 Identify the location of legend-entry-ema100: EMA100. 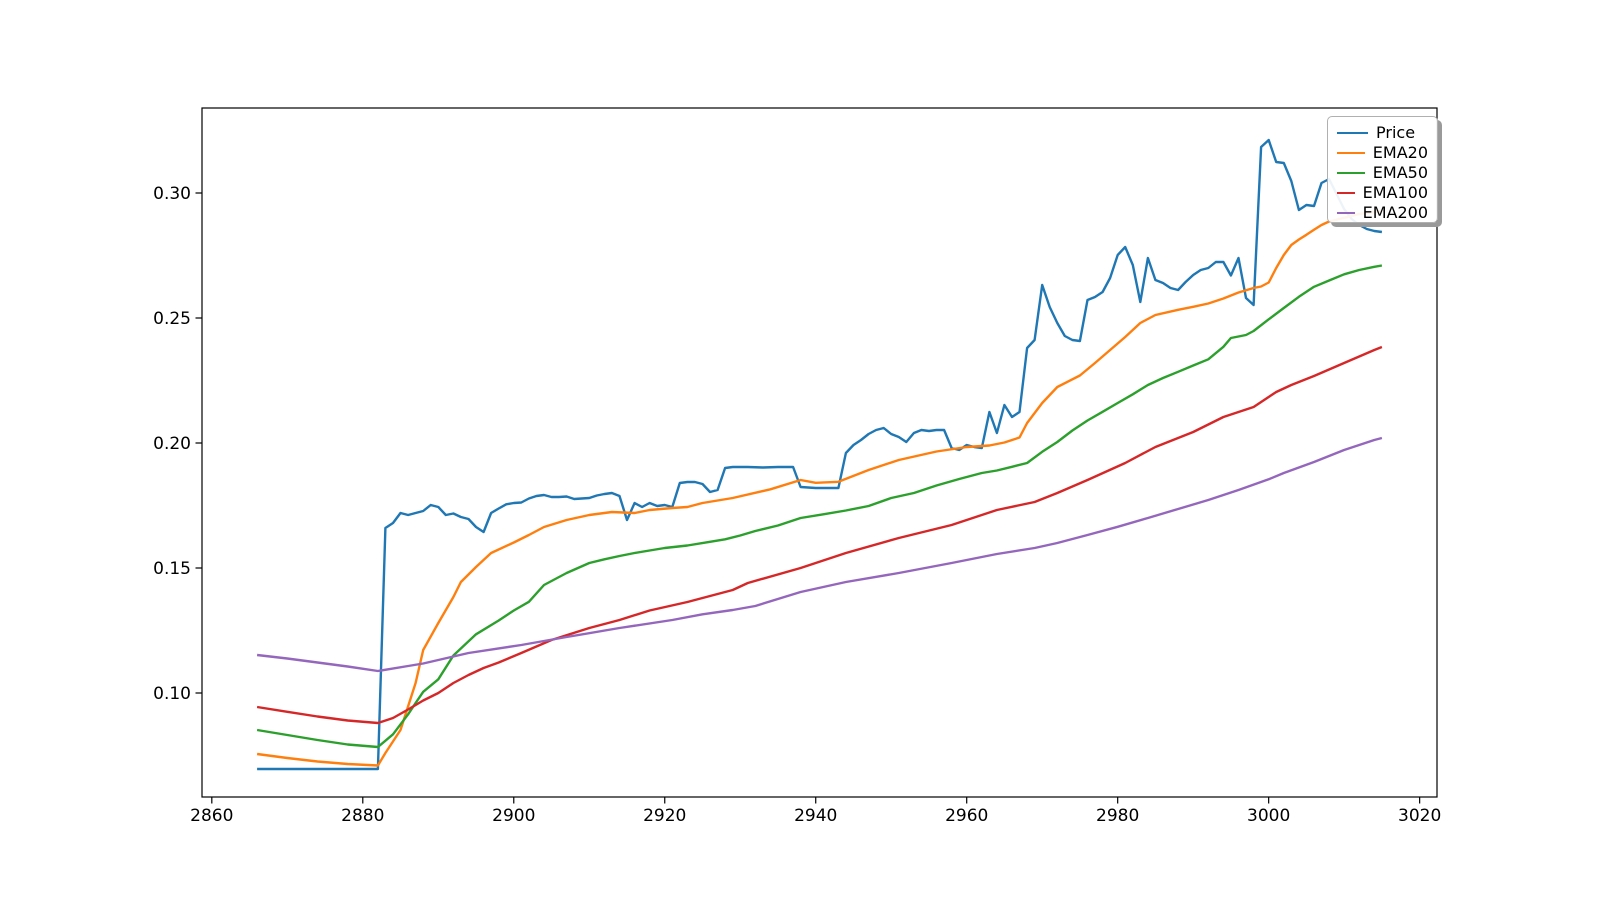
(1382, 193).